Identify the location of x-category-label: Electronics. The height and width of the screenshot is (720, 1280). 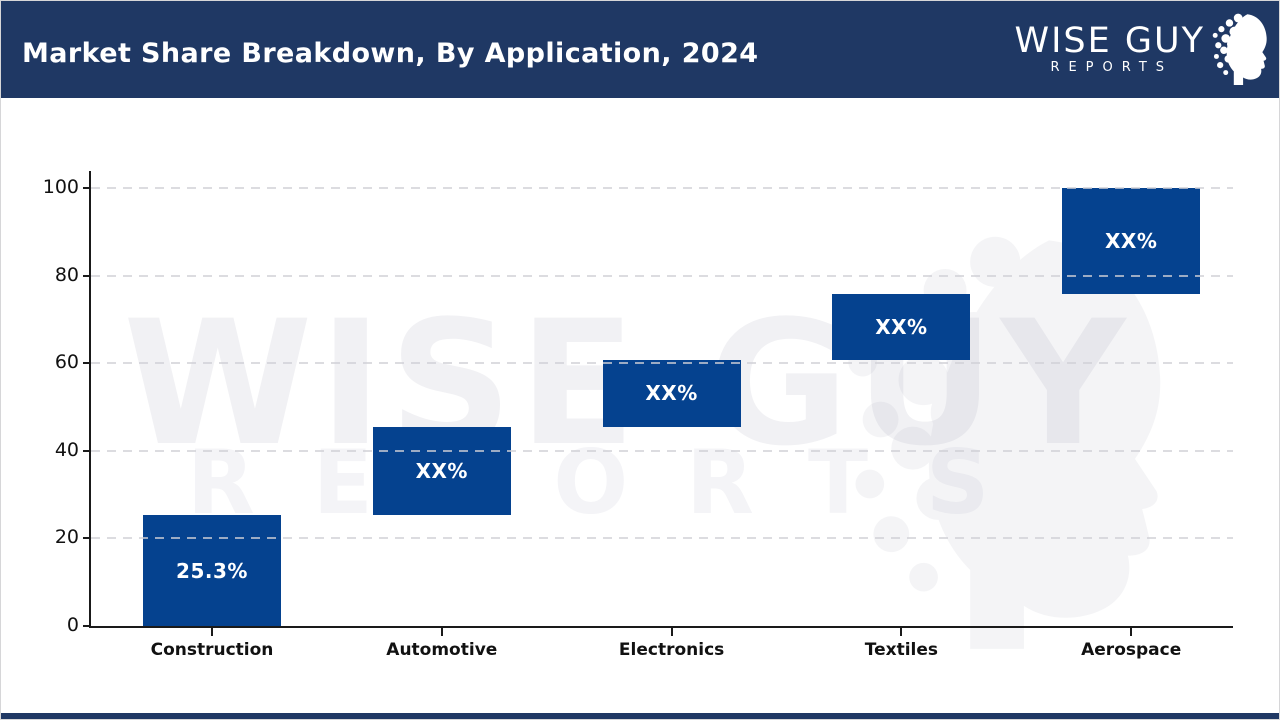
(671, 650).